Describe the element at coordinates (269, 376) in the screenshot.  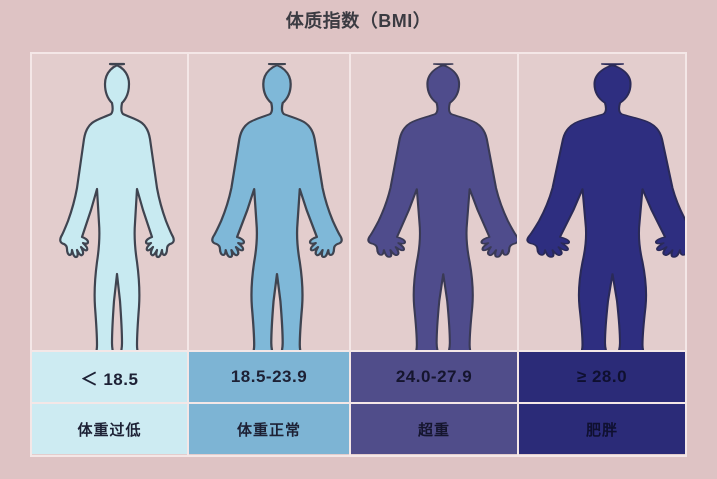
I see `bmi-range-normal: 18.5-23.9` at that location.